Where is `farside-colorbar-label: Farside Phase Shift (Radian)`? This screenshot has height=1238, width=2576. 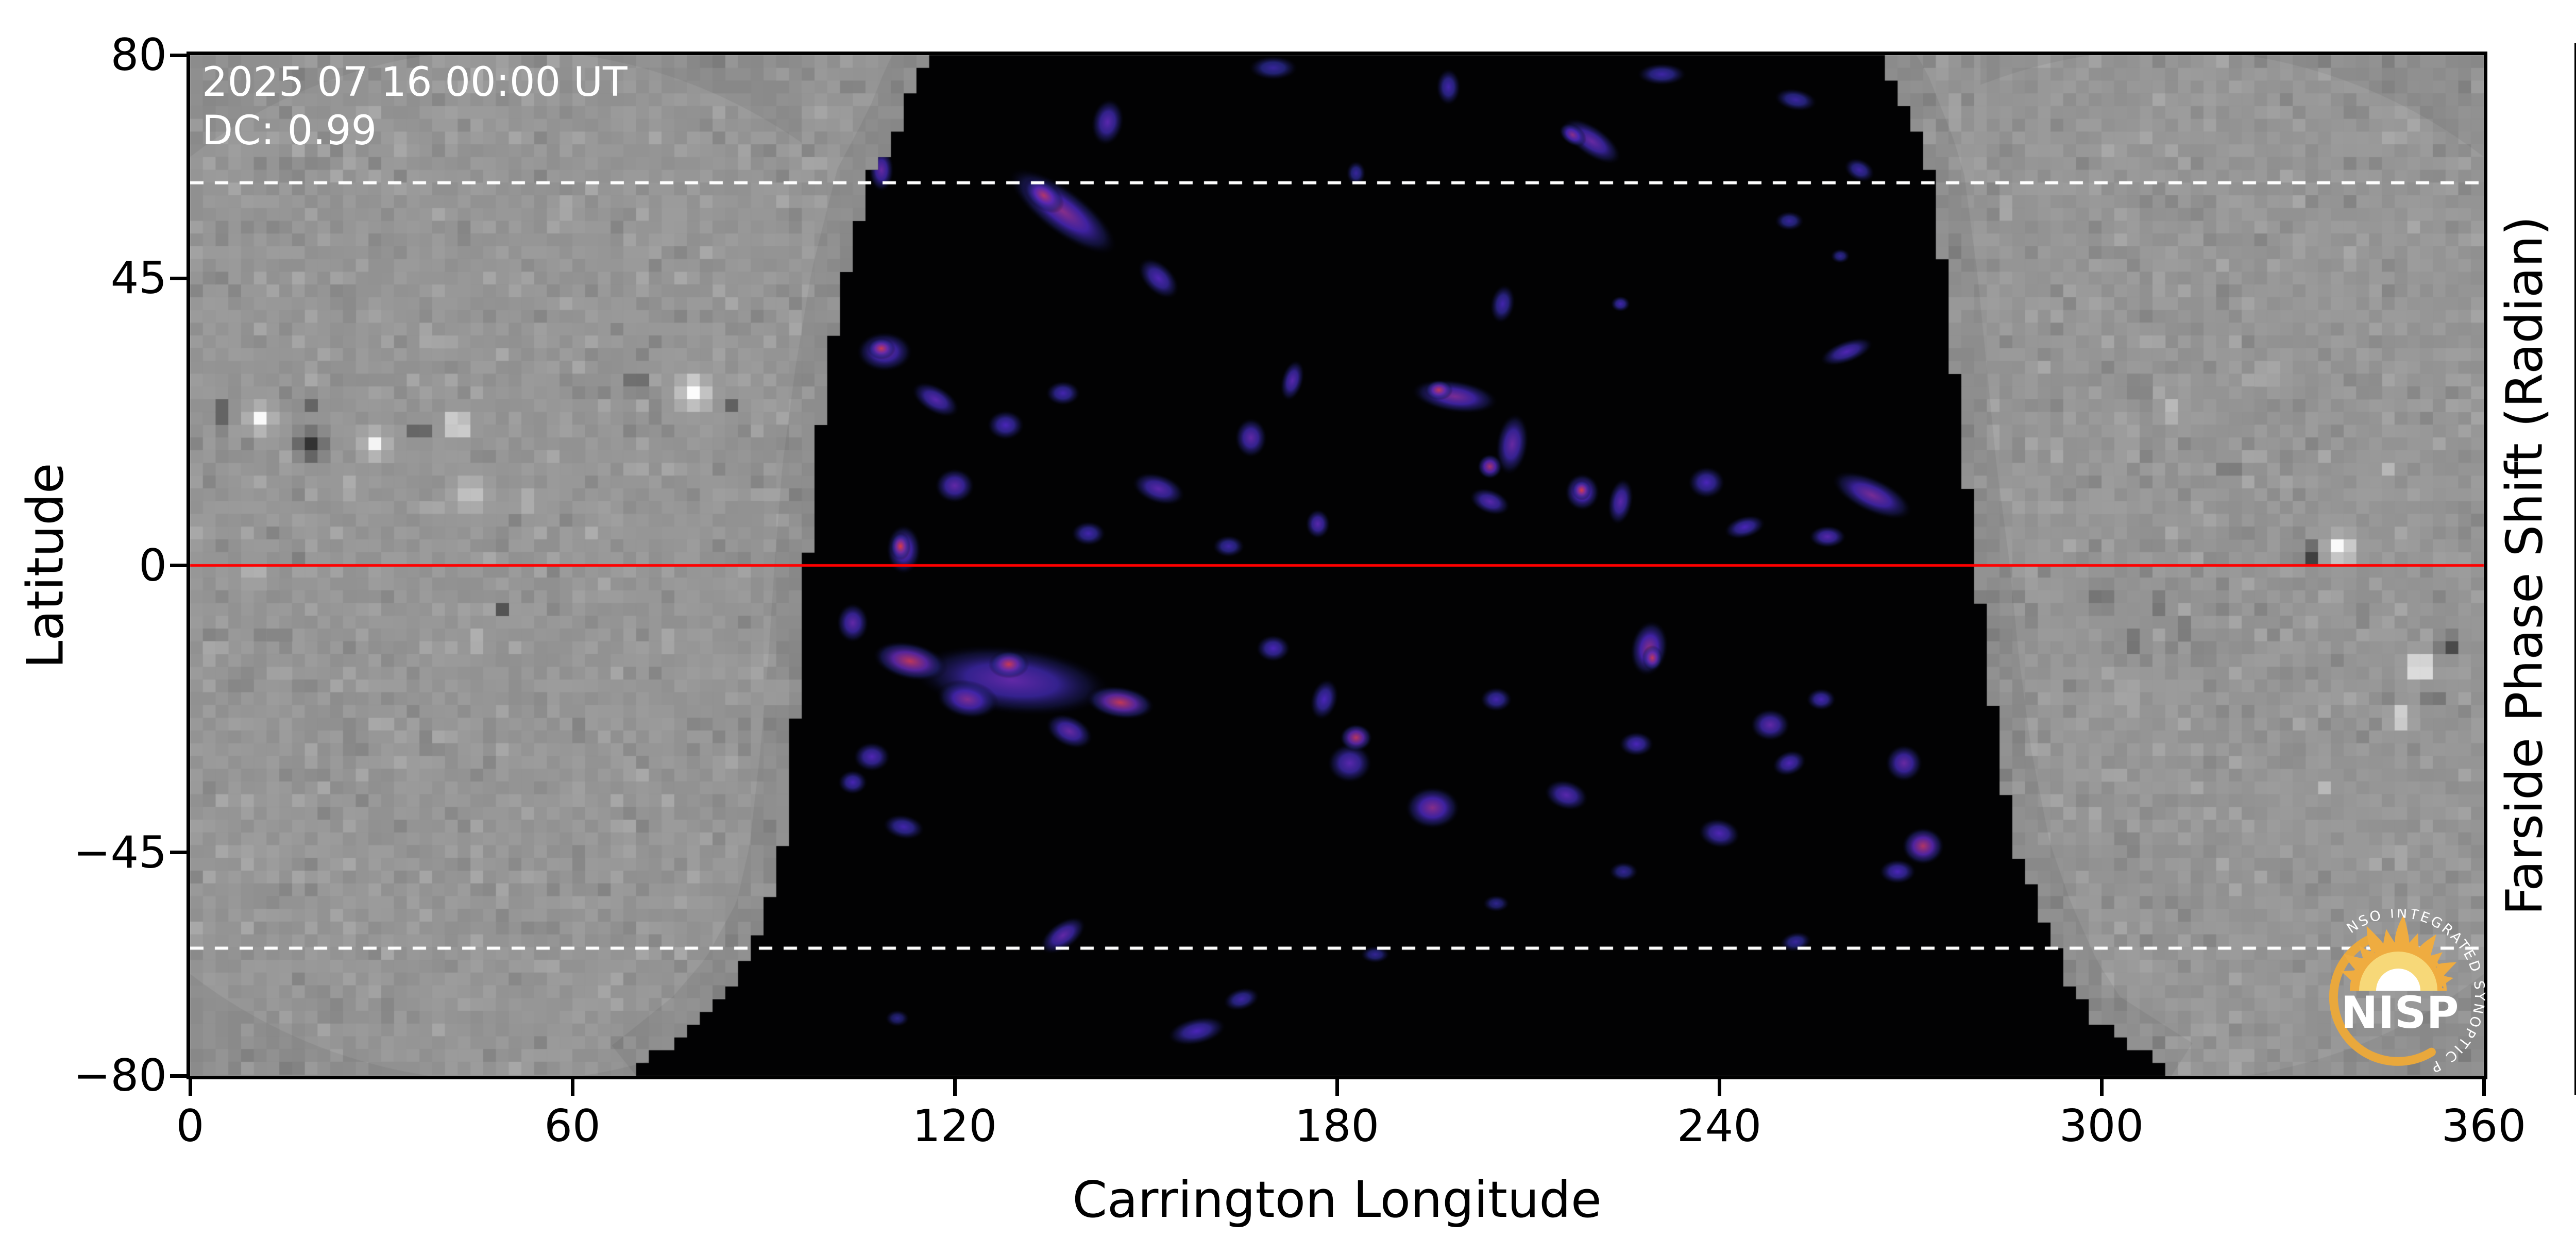 farside-colorbar-label: Farside Phase Shift (Radian) is located at coordinates (2524, 565).